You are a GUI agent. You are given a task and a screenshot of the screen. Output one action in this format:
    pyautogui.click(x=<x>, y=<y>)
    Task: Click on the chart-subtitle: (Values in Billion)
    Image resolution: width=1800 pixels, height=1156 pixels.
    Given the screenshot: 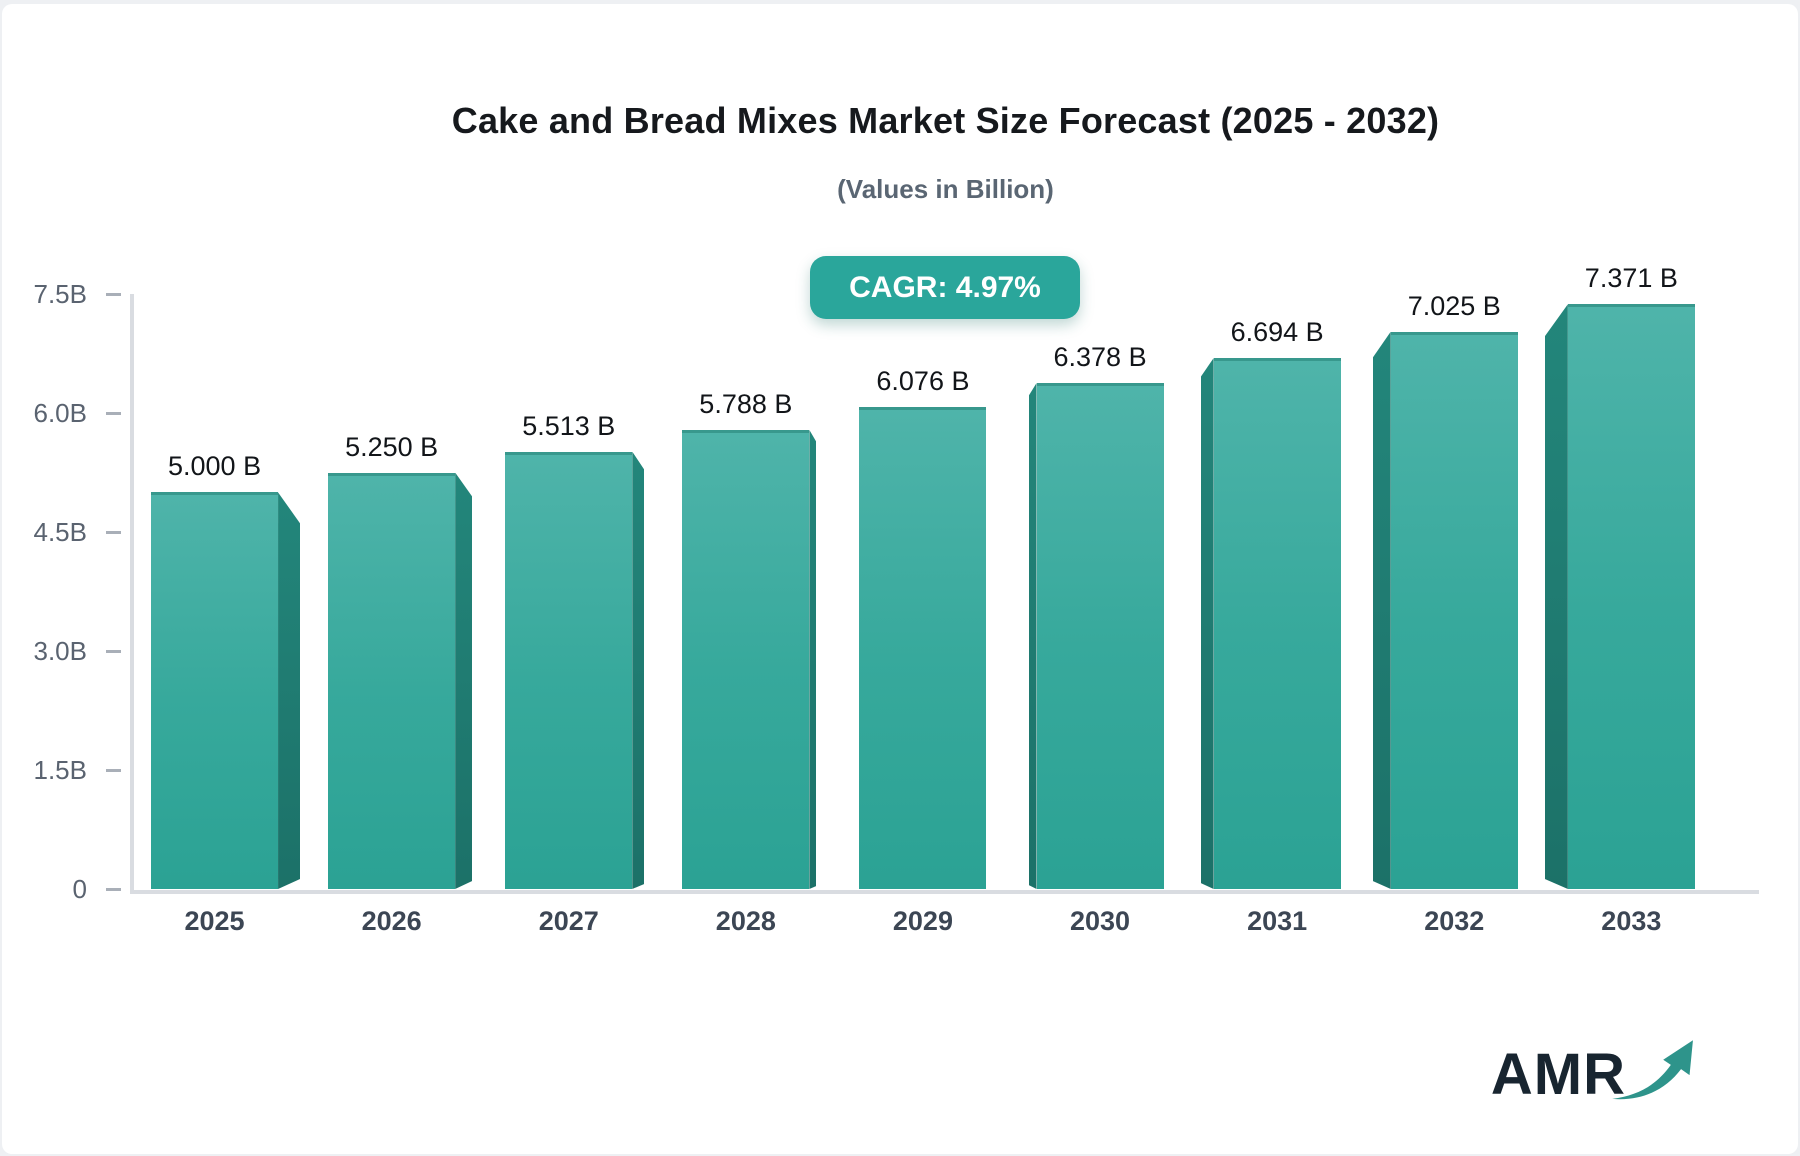 What is the action you would take?
    pyautogui.click(x=945, y=189)
    